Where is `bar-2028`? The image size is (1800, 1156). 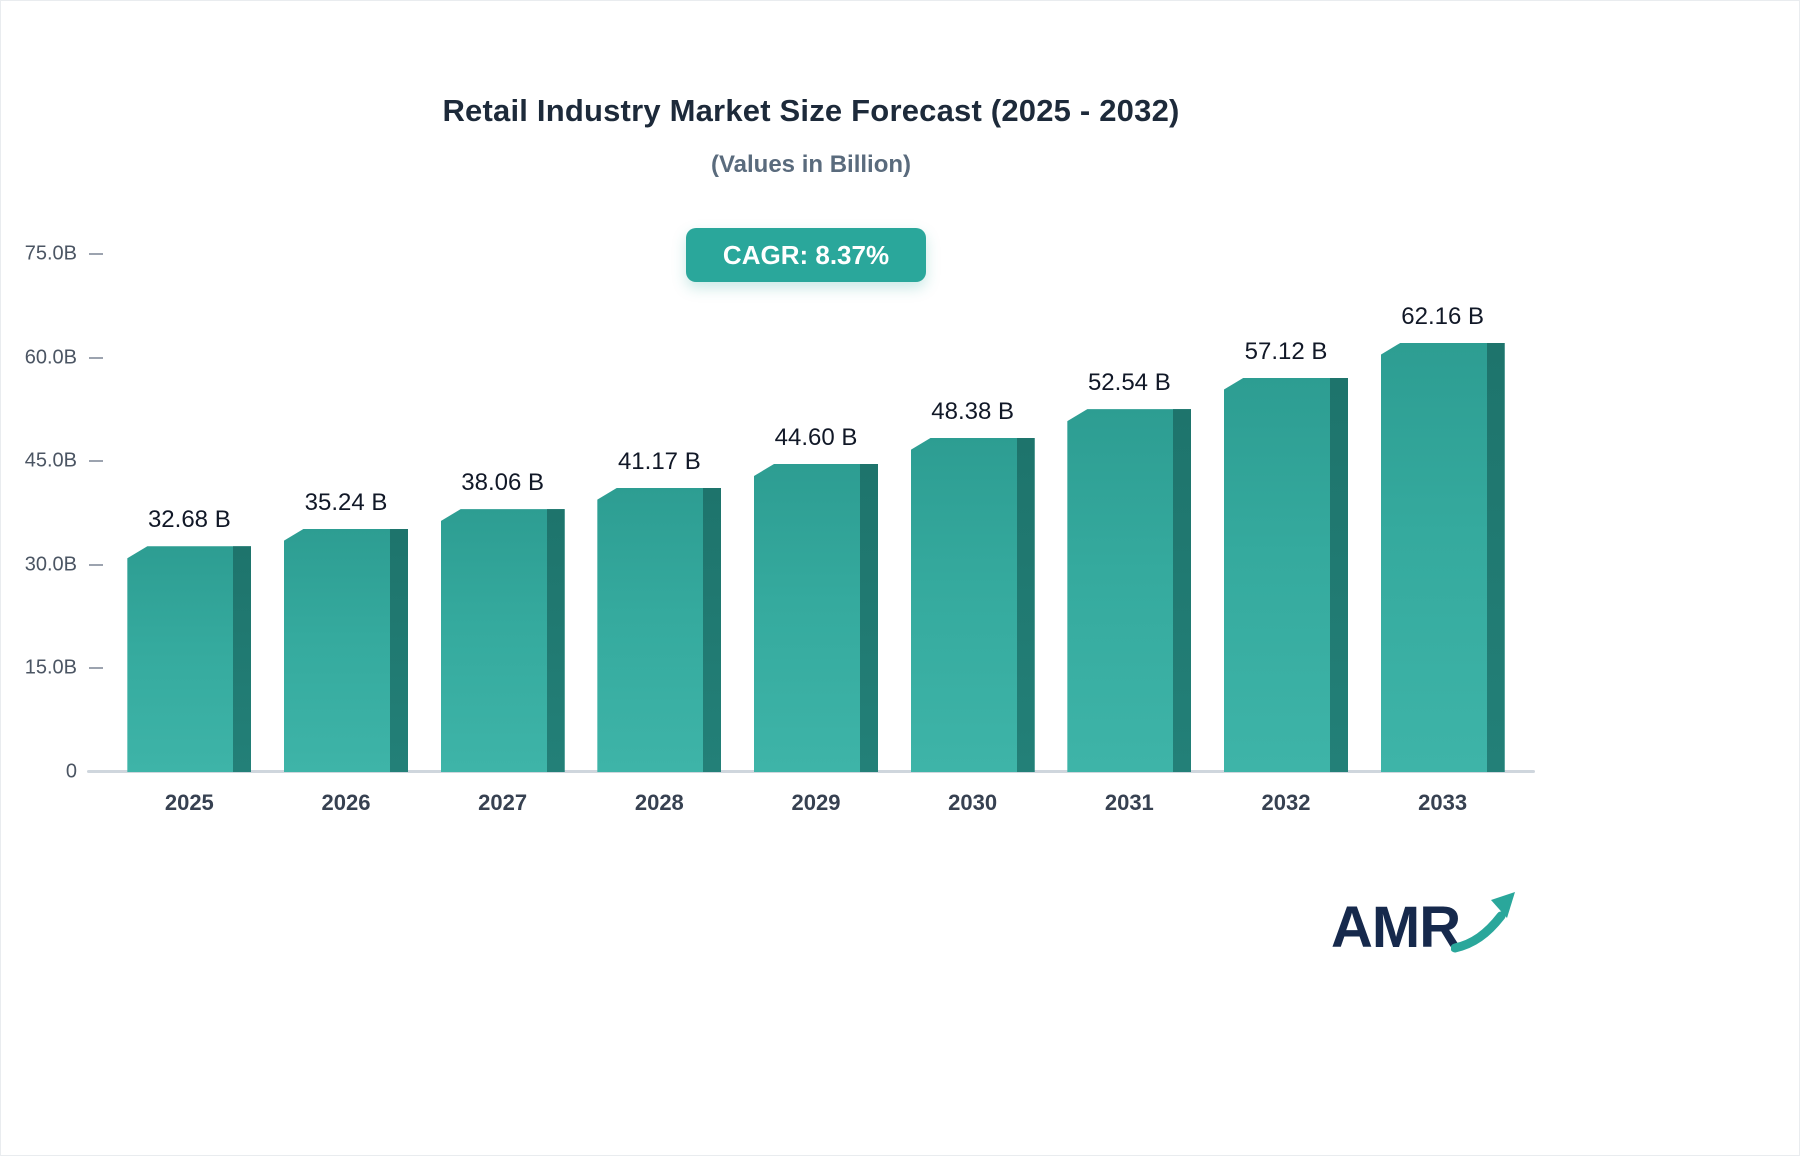
bar-2028 is located at coordinates (659, 629).